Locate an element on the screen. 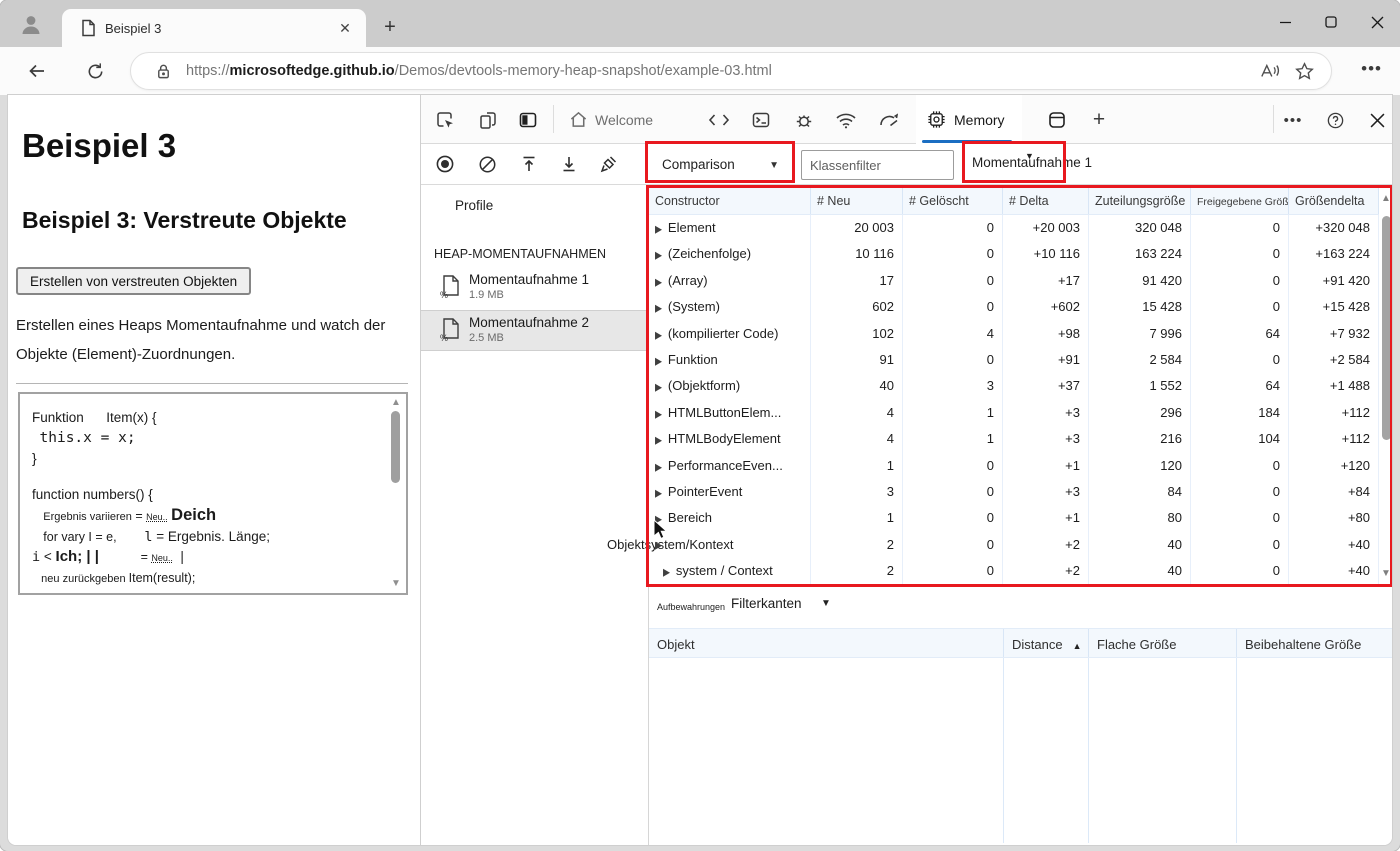  code-line: for vary I = e, l = Ergebnis. Länge; is located at coordinates (156, 537).